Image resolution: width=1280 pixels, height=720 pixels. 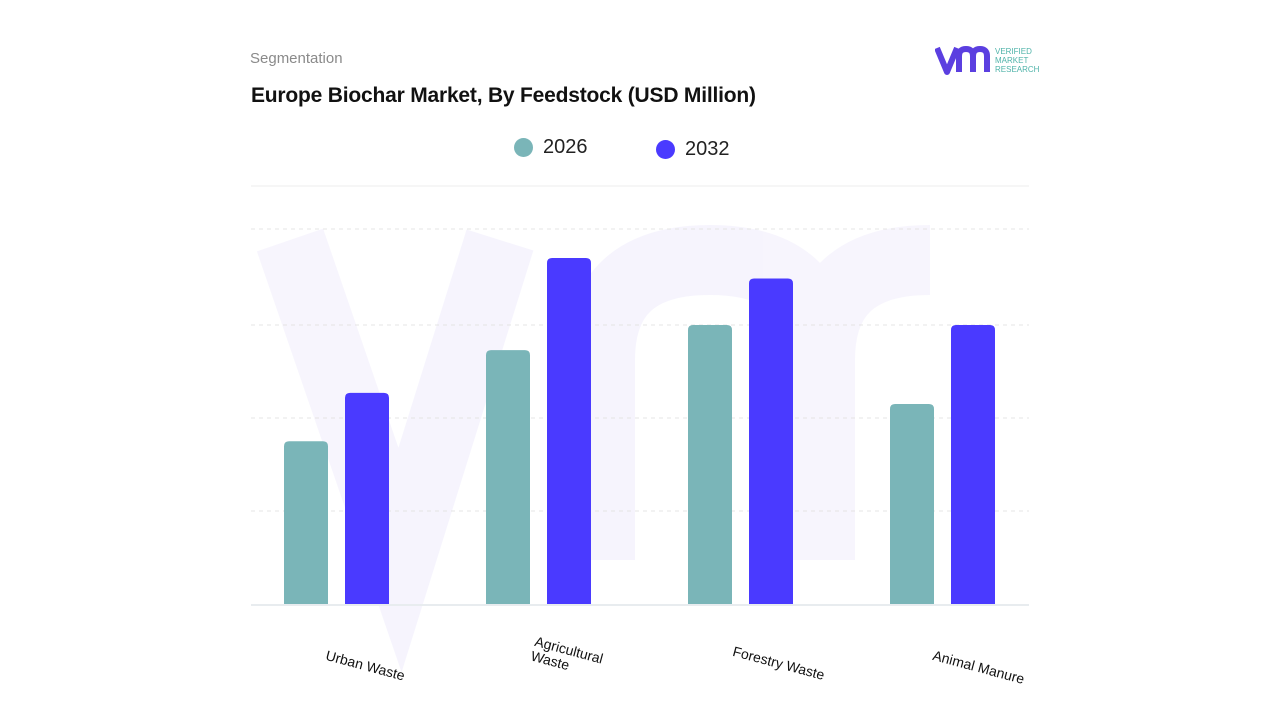 What do you see at coordinates (640, 148) in the screenshot?
I see `legend: 2026 2032` at bounding box center [640, 148].